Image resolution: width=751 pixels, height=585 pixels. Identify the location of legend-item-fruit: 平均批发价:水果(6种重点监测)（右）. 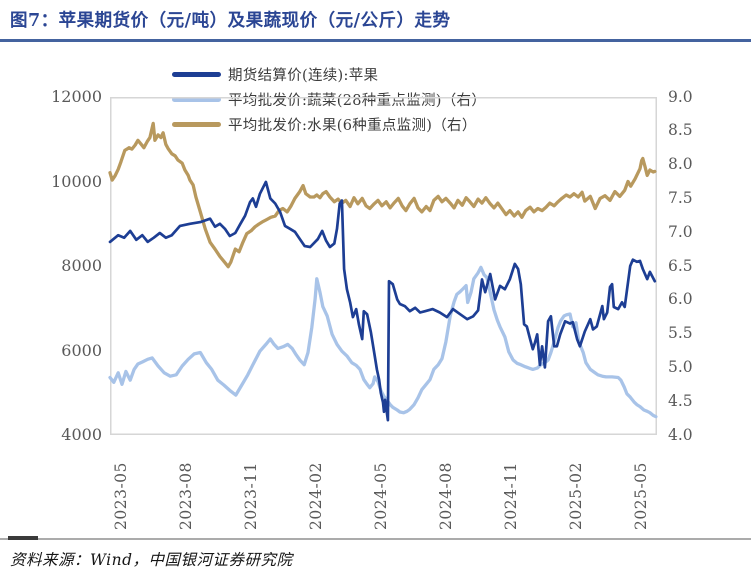
(329, 124).